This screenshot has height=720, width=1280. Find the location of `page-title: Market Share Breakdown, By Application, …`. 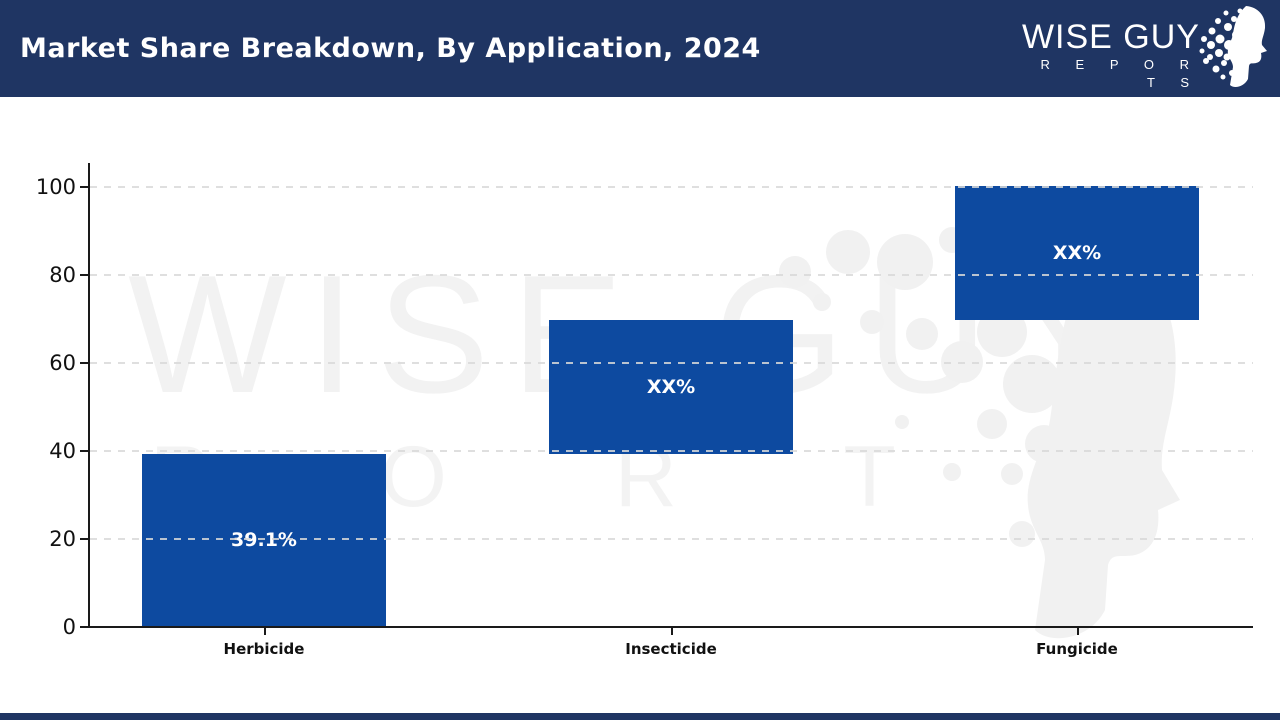

page-title: Market Share Breakdown, By Application, … is located at coordinates (390, 48).